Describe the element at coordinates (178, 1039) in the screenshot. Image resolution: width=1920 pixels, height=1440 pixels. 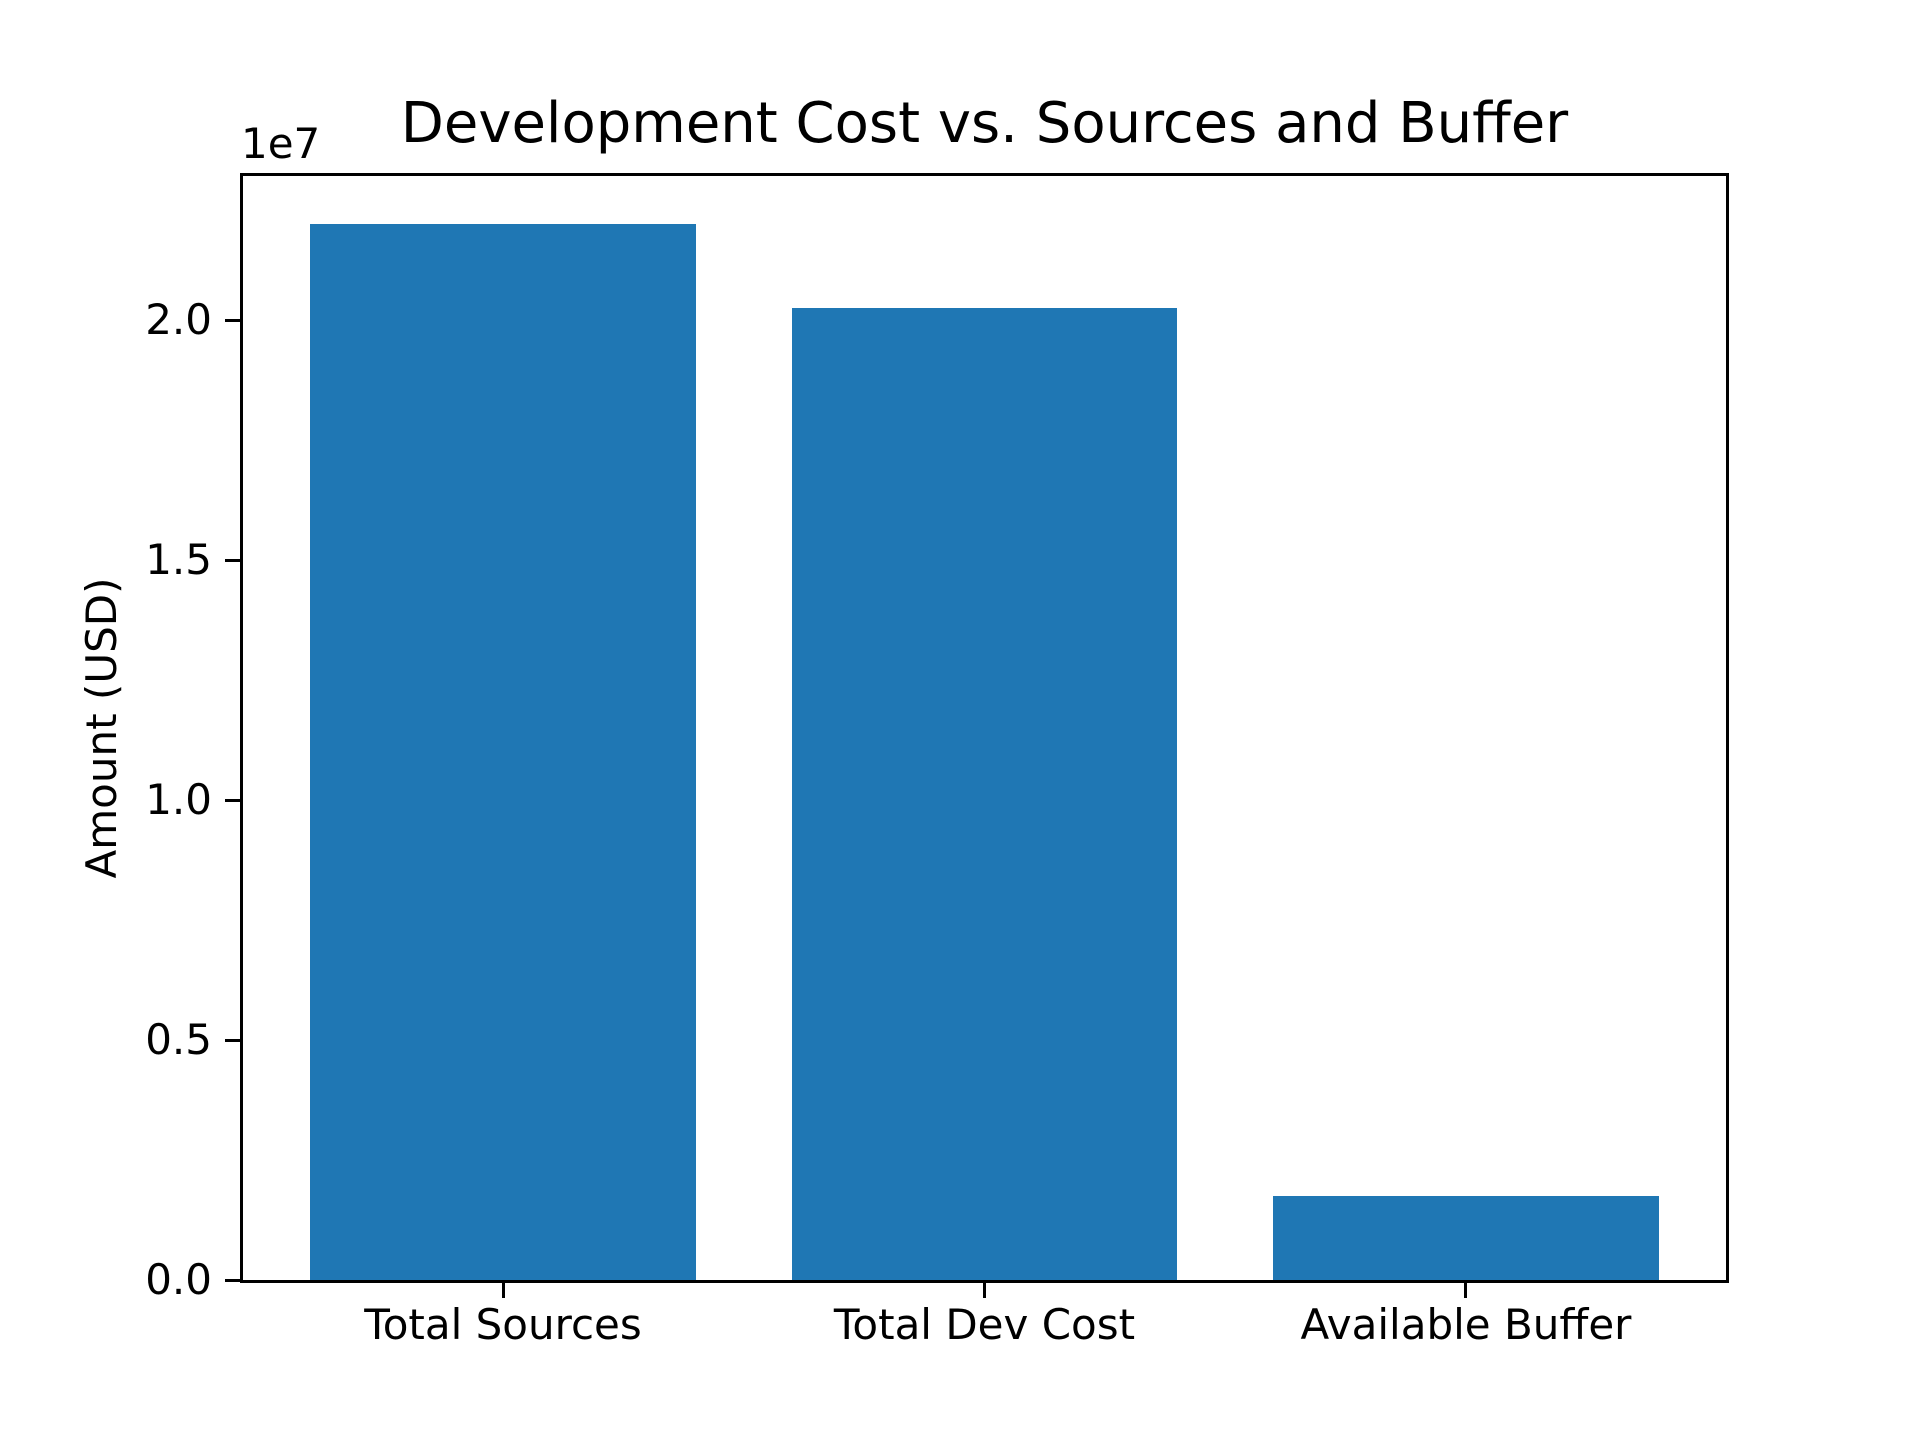
I see `y-tick-label: 0.5` at that location.